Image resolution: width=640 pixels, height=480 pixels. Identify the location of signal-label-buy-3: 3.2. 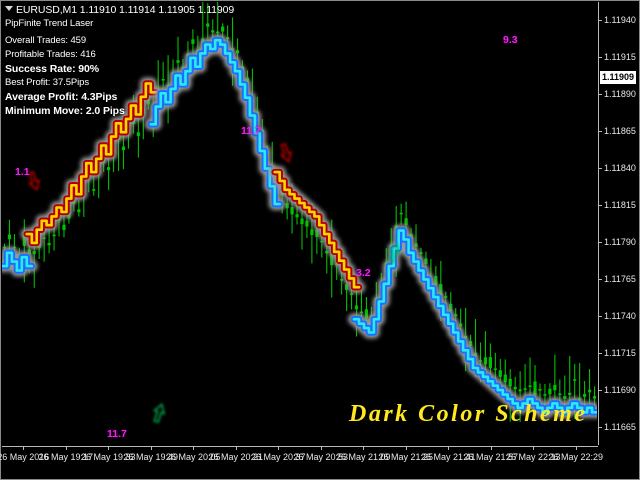
(363, 273).